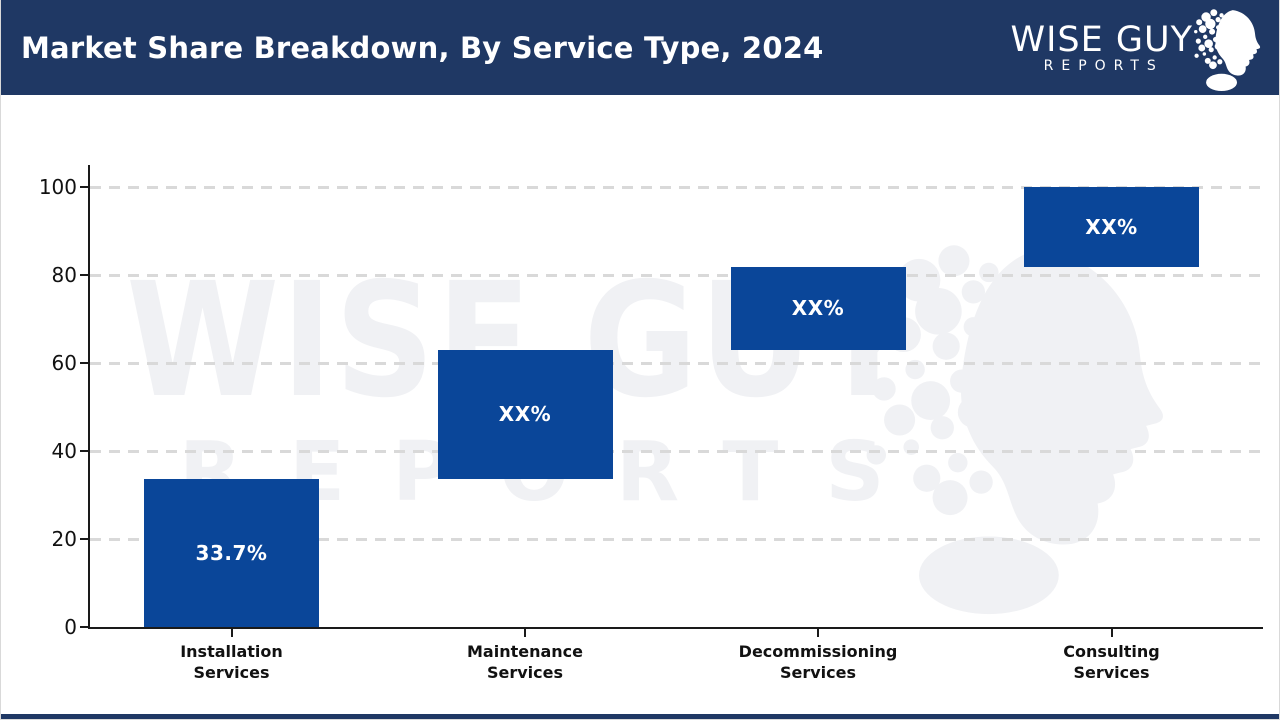  Describe the element at coordinates (818, 662) in the screenshot. I see `x-tick-label-2: Decommissioning Services` at that location.